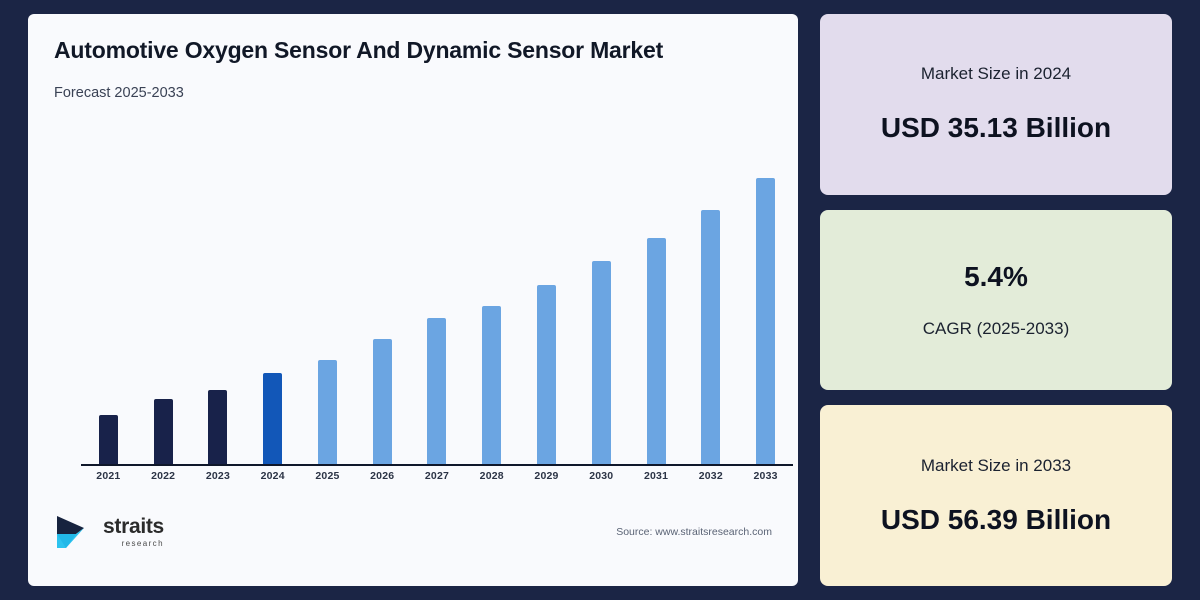 Image resolution: width=1200 pixels, height=600 pixels. Describe the element at coordinates (491, 476) in the screenshot. I see `x-tick-2028: 2028` at that location.